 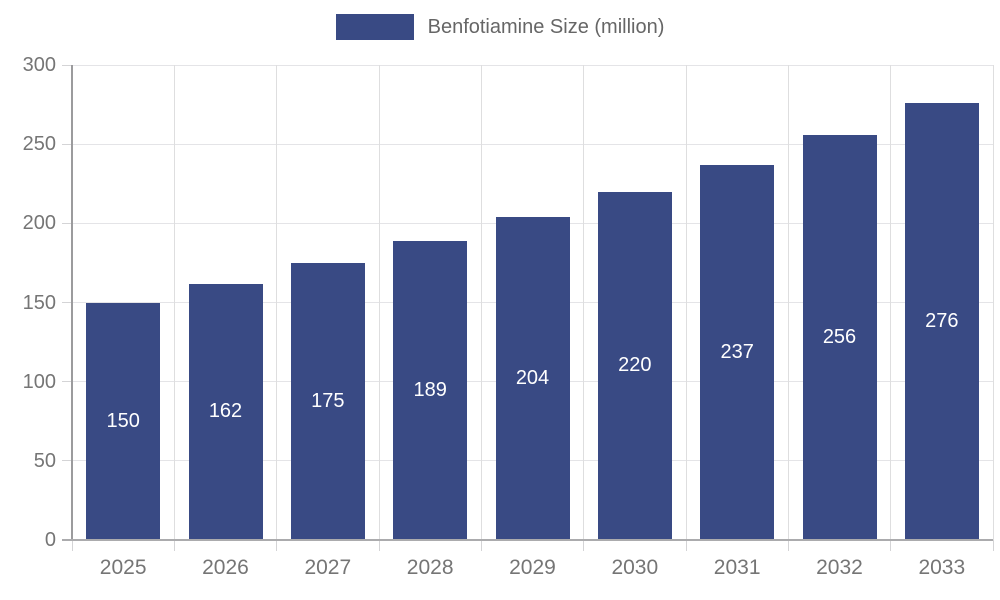 What do you see at coordinates (39, 223) in the screenshot?
I see `y-tick-label-200: 200` at bounding box center [39, 223].